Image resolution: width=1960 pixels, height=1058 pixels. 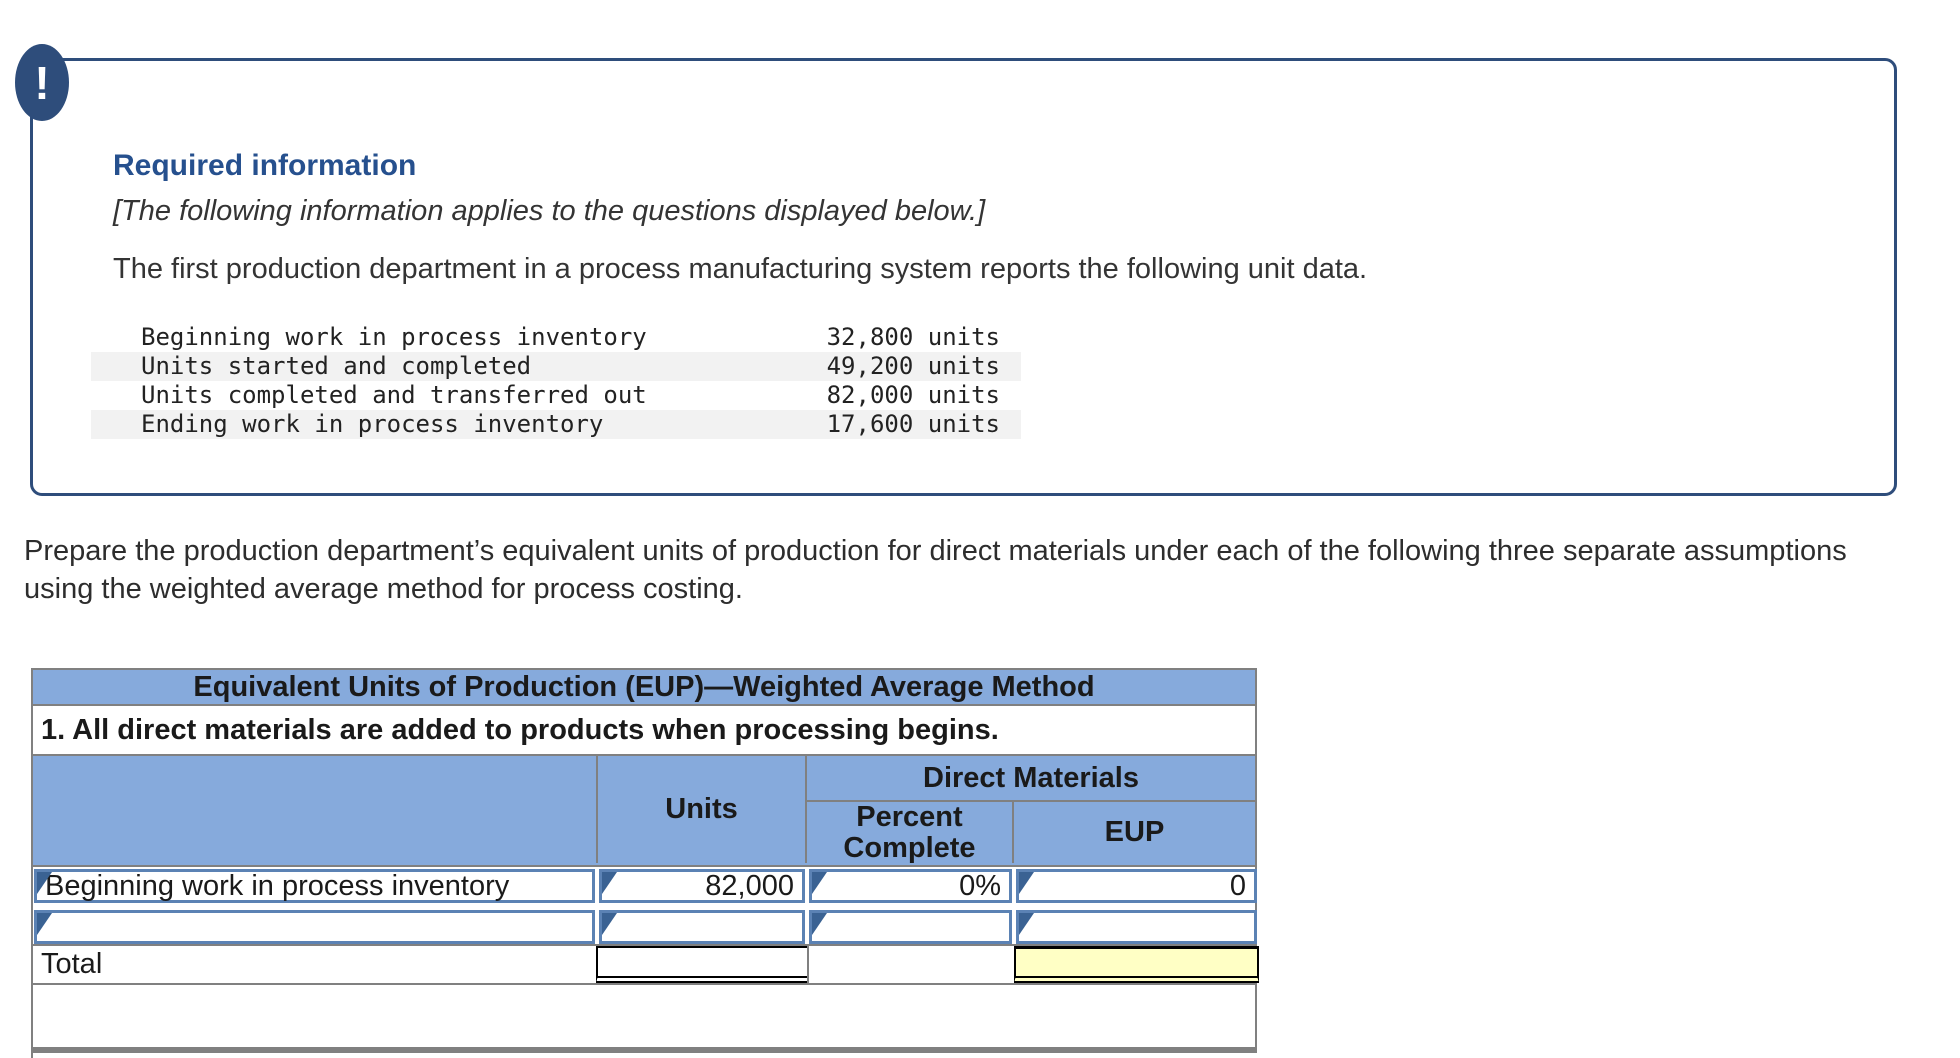 I want to click on unit-data-row: Units started and completed 49,200 units, so click(x=556, y=366).